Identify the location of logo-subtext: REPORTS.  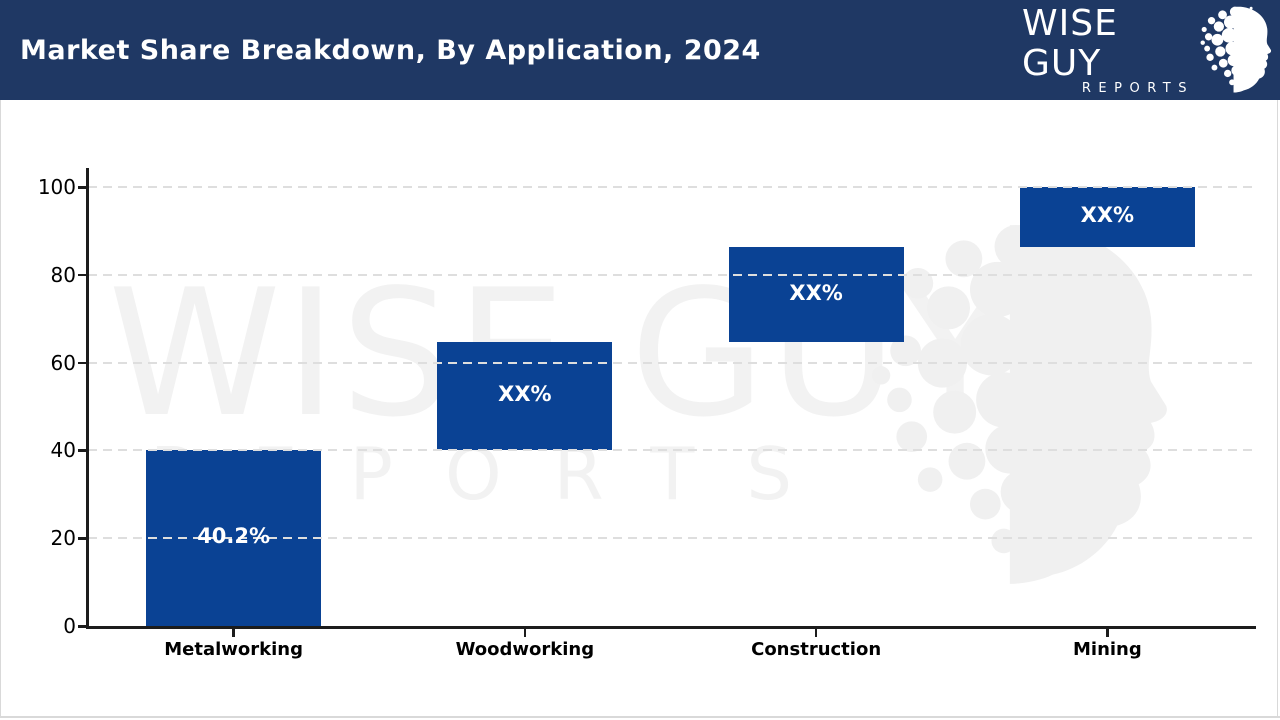
(1137, 89).